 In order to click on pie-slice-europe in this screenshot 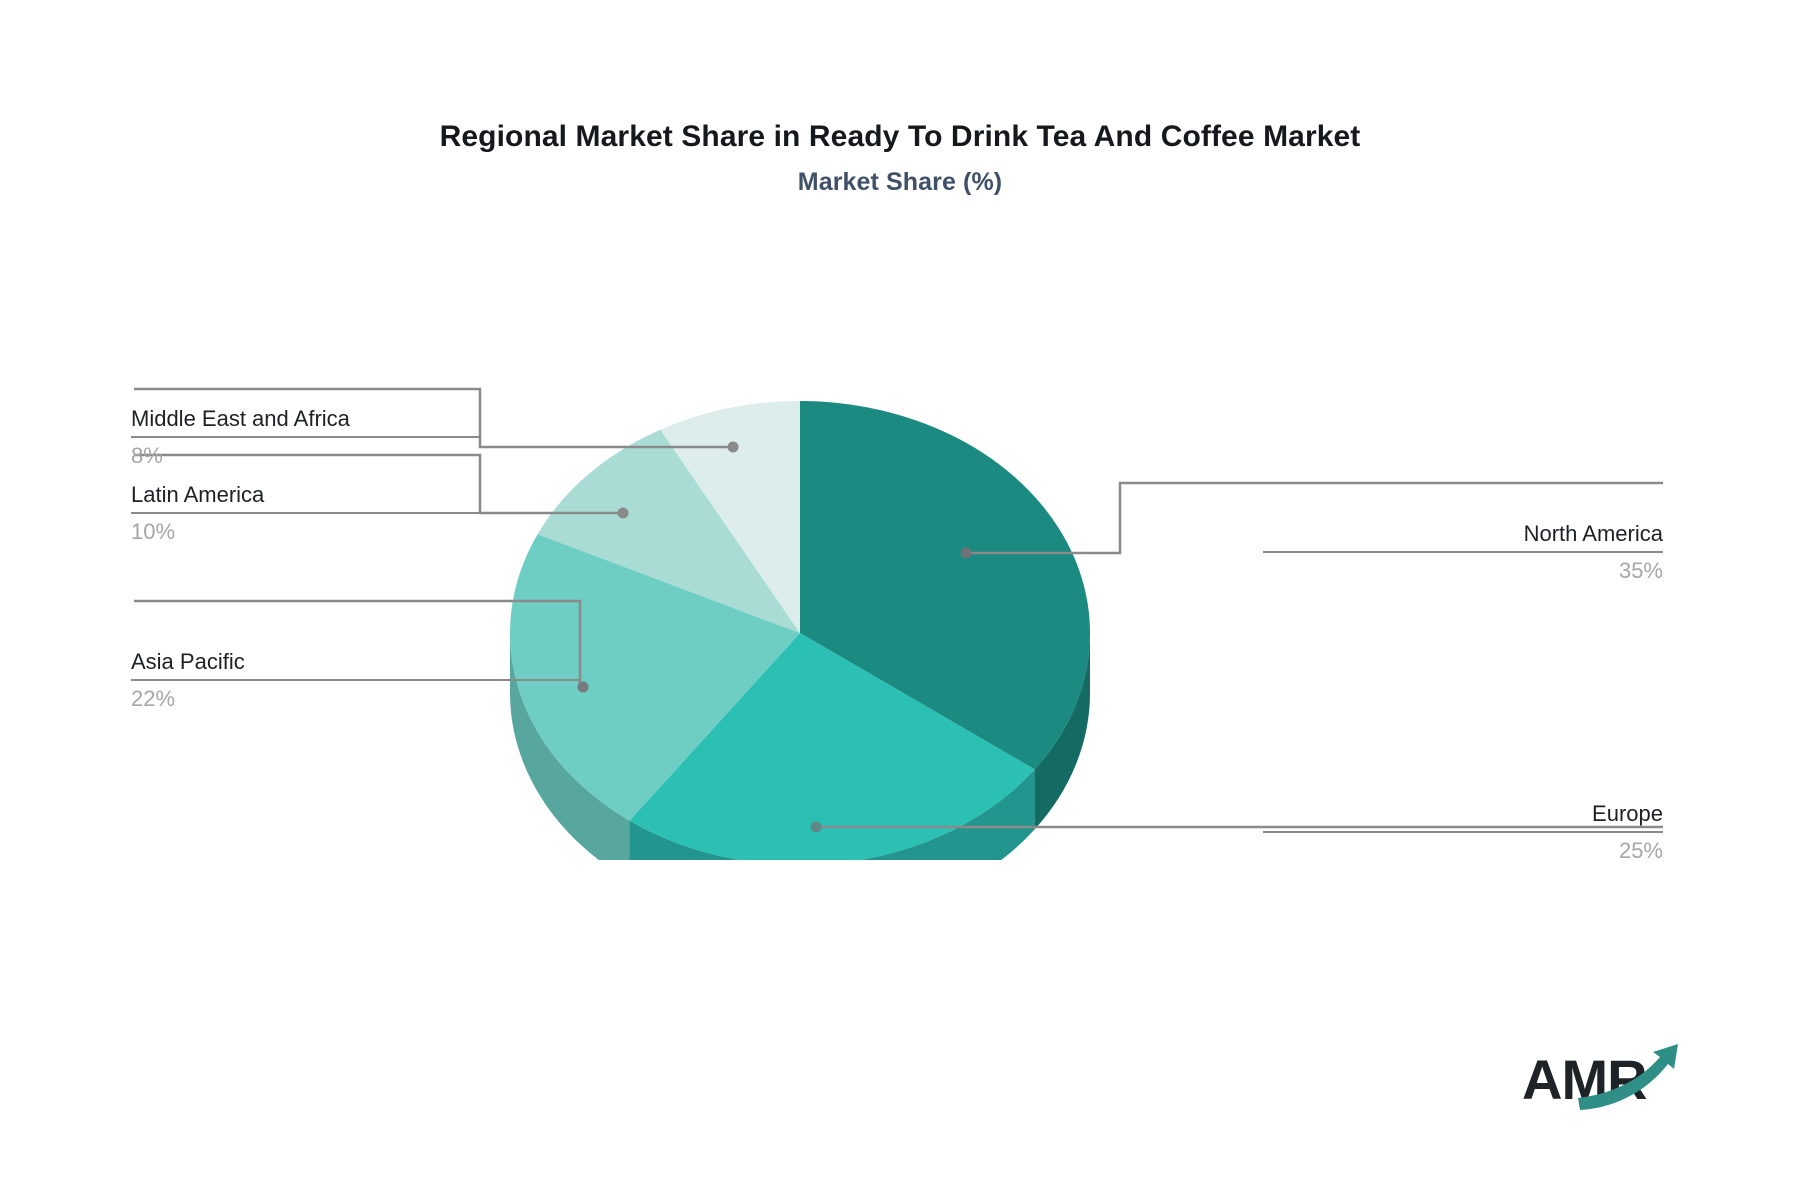, I will do `click(832, 746)`.